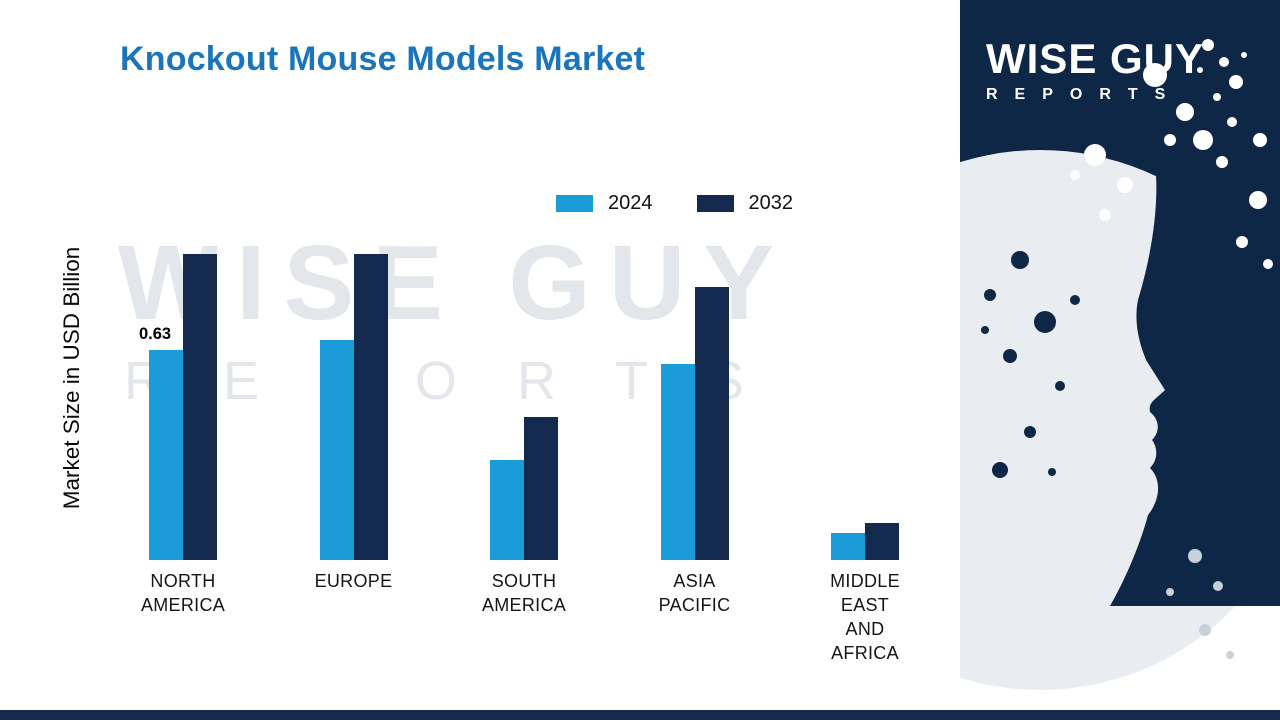 The image size is (1280, 720). I want to click on y-axis-label: Market Size in USD Billion, so click(71, 378).